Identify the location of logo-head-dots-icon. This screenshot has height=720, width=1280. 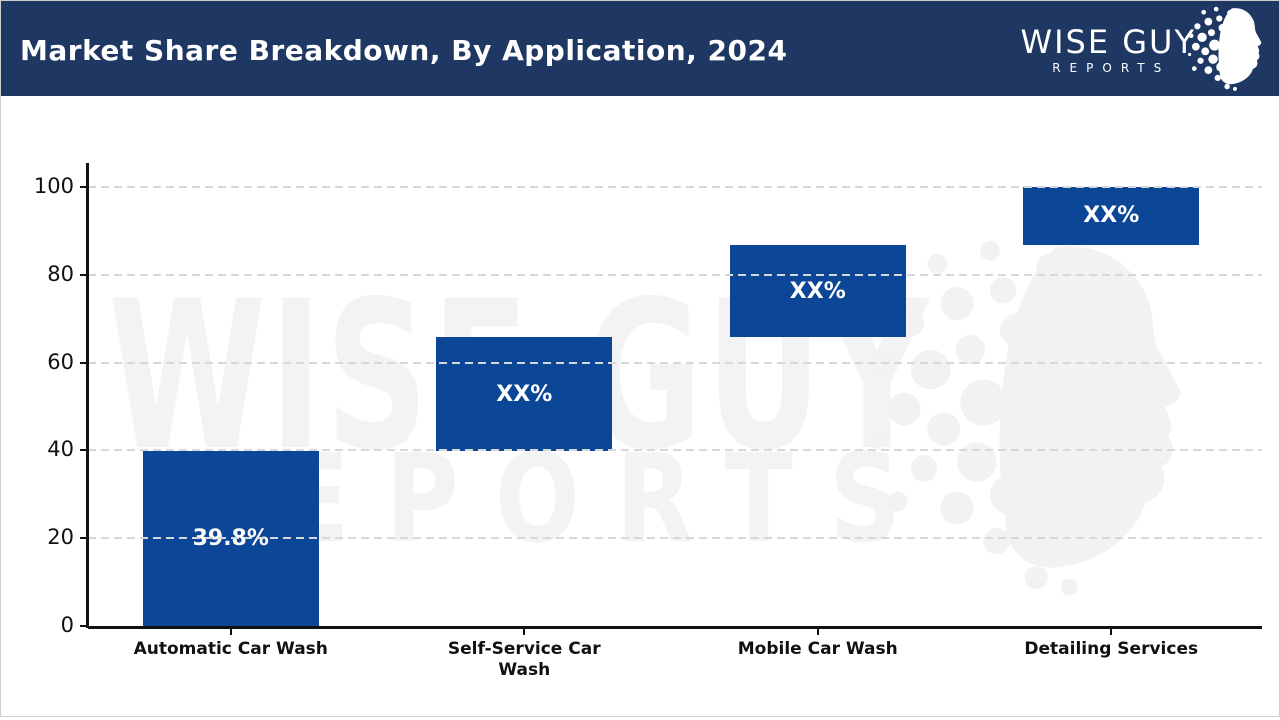
(1225, 48).